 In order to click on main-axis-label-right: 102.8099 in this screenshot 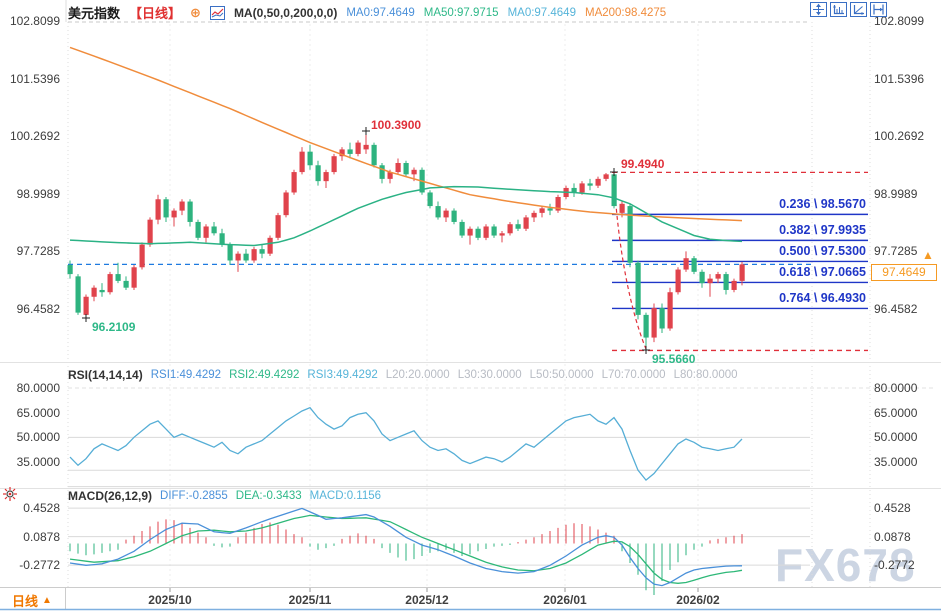, I will do `click(899, 21)`.